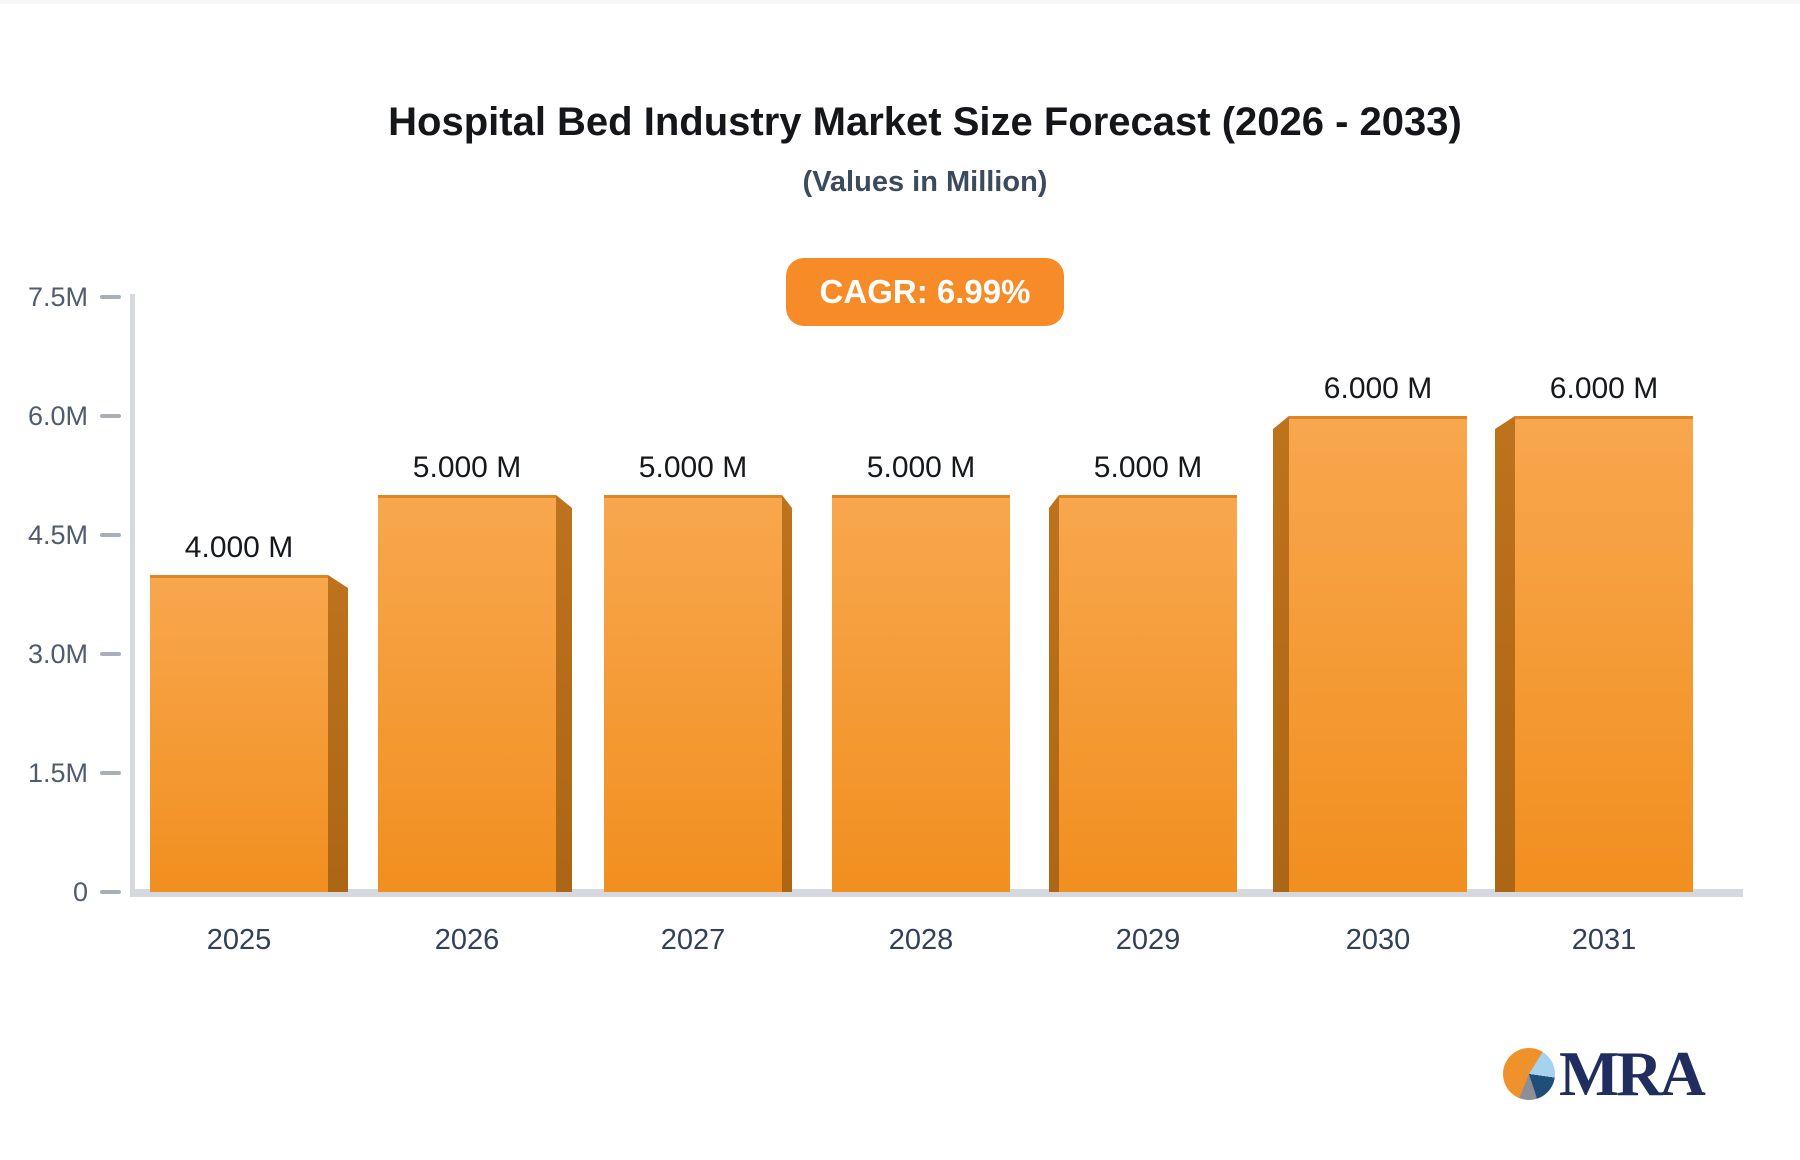 This screenshot has width=1800, height=1160. What do you see at coordinates (1148, 940) in the screenshot?
I see `x-axis-label-2029: 2029` at bounding box center [1148, 940].